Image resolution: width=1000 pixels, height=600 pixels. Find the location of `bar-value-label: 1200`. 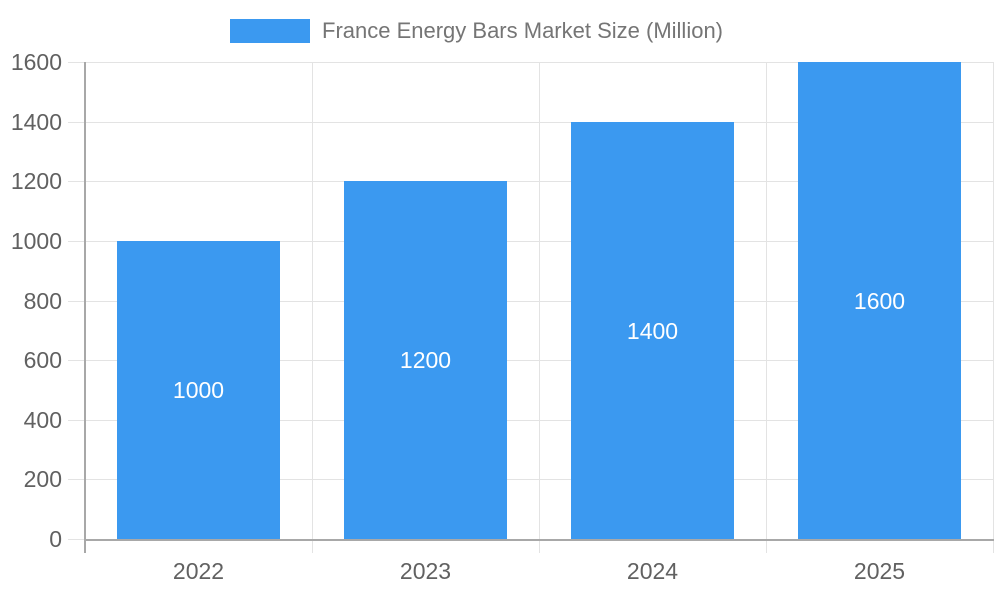

bar-value-label: 1200 is located at coordinates (425, 360).